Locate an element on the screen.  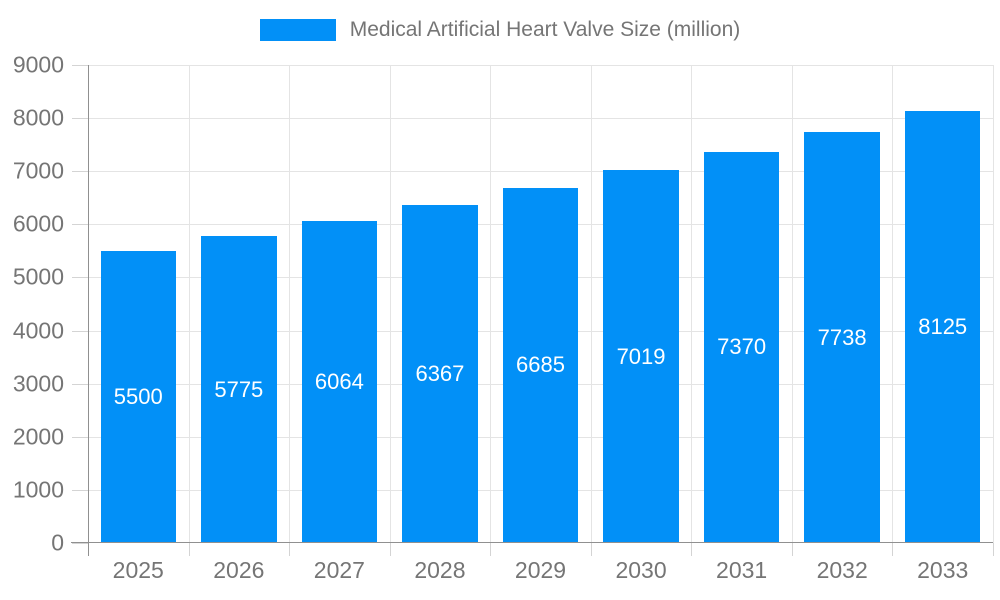
x-axis-line is located at coordinates (532, 542).